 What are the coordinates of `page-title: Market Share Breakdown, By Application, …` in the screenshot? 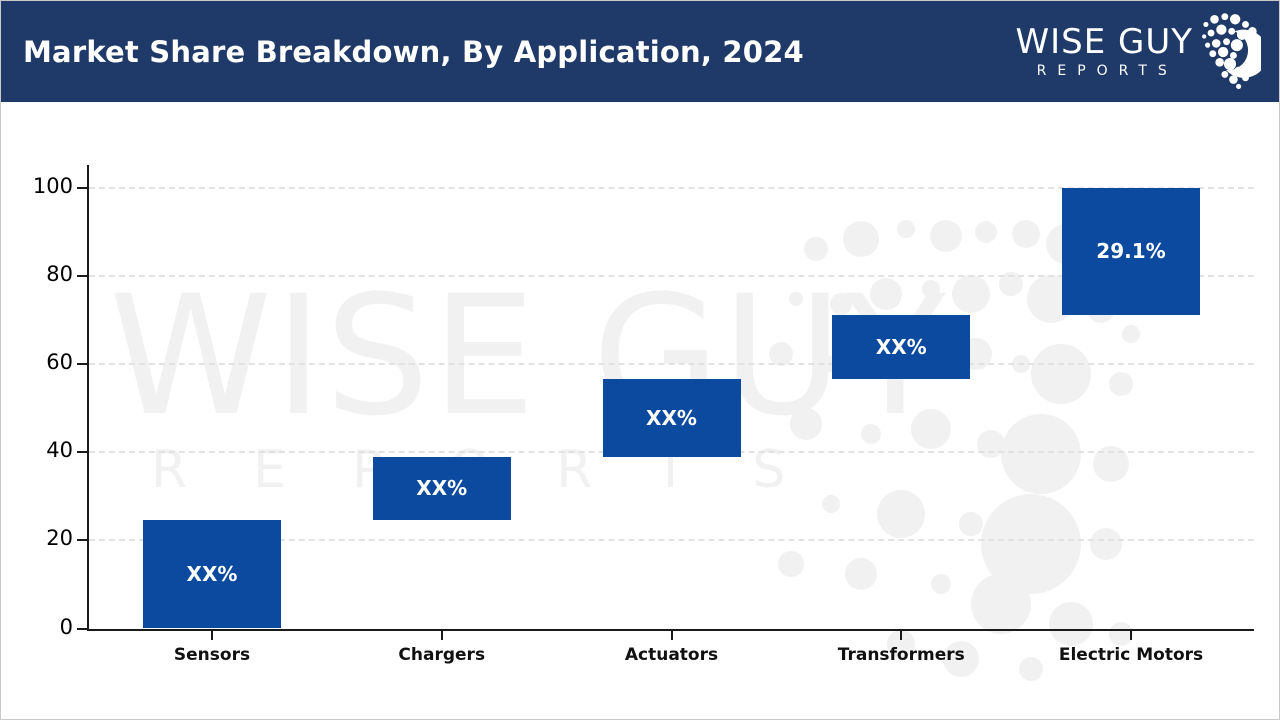 It's located at (413, 51).